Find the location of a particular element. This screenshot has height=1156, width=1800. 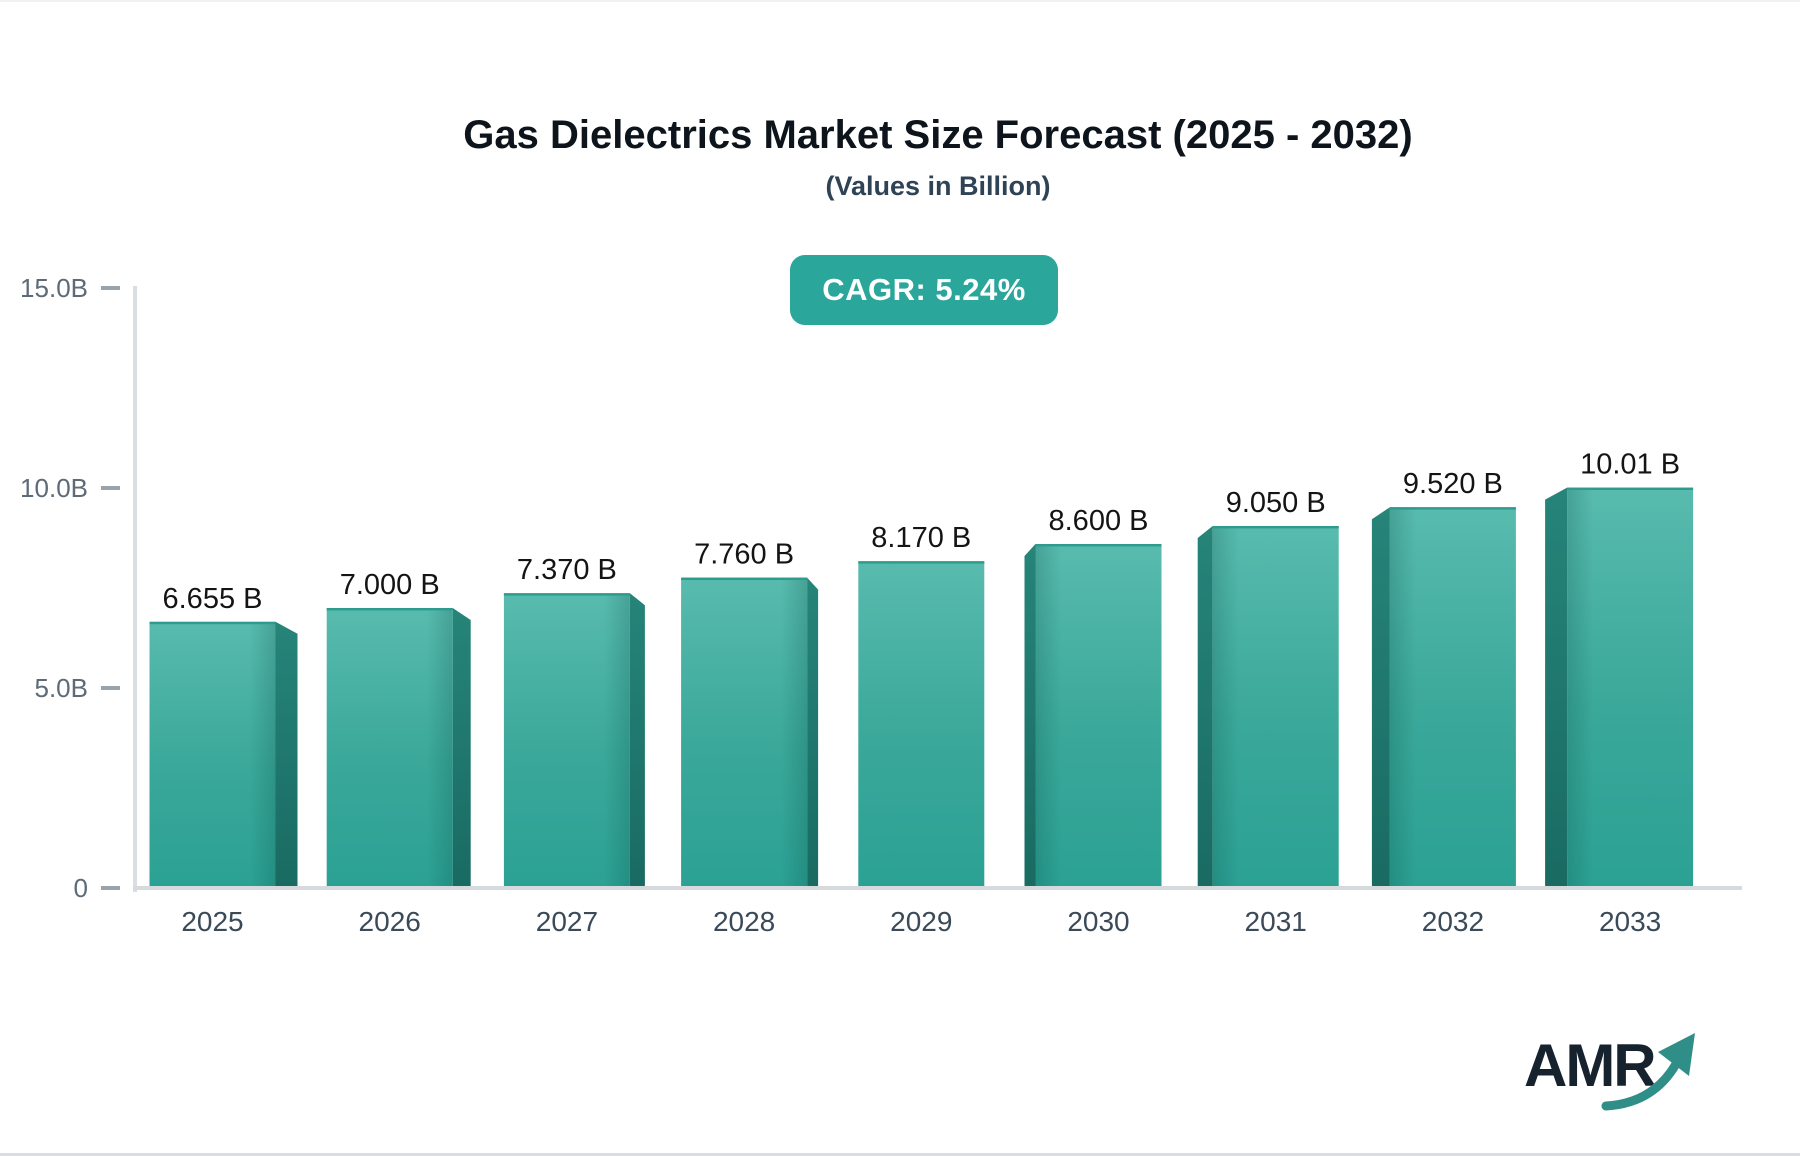

x-category-label: 2033 is located at coordinates (1630, 921).